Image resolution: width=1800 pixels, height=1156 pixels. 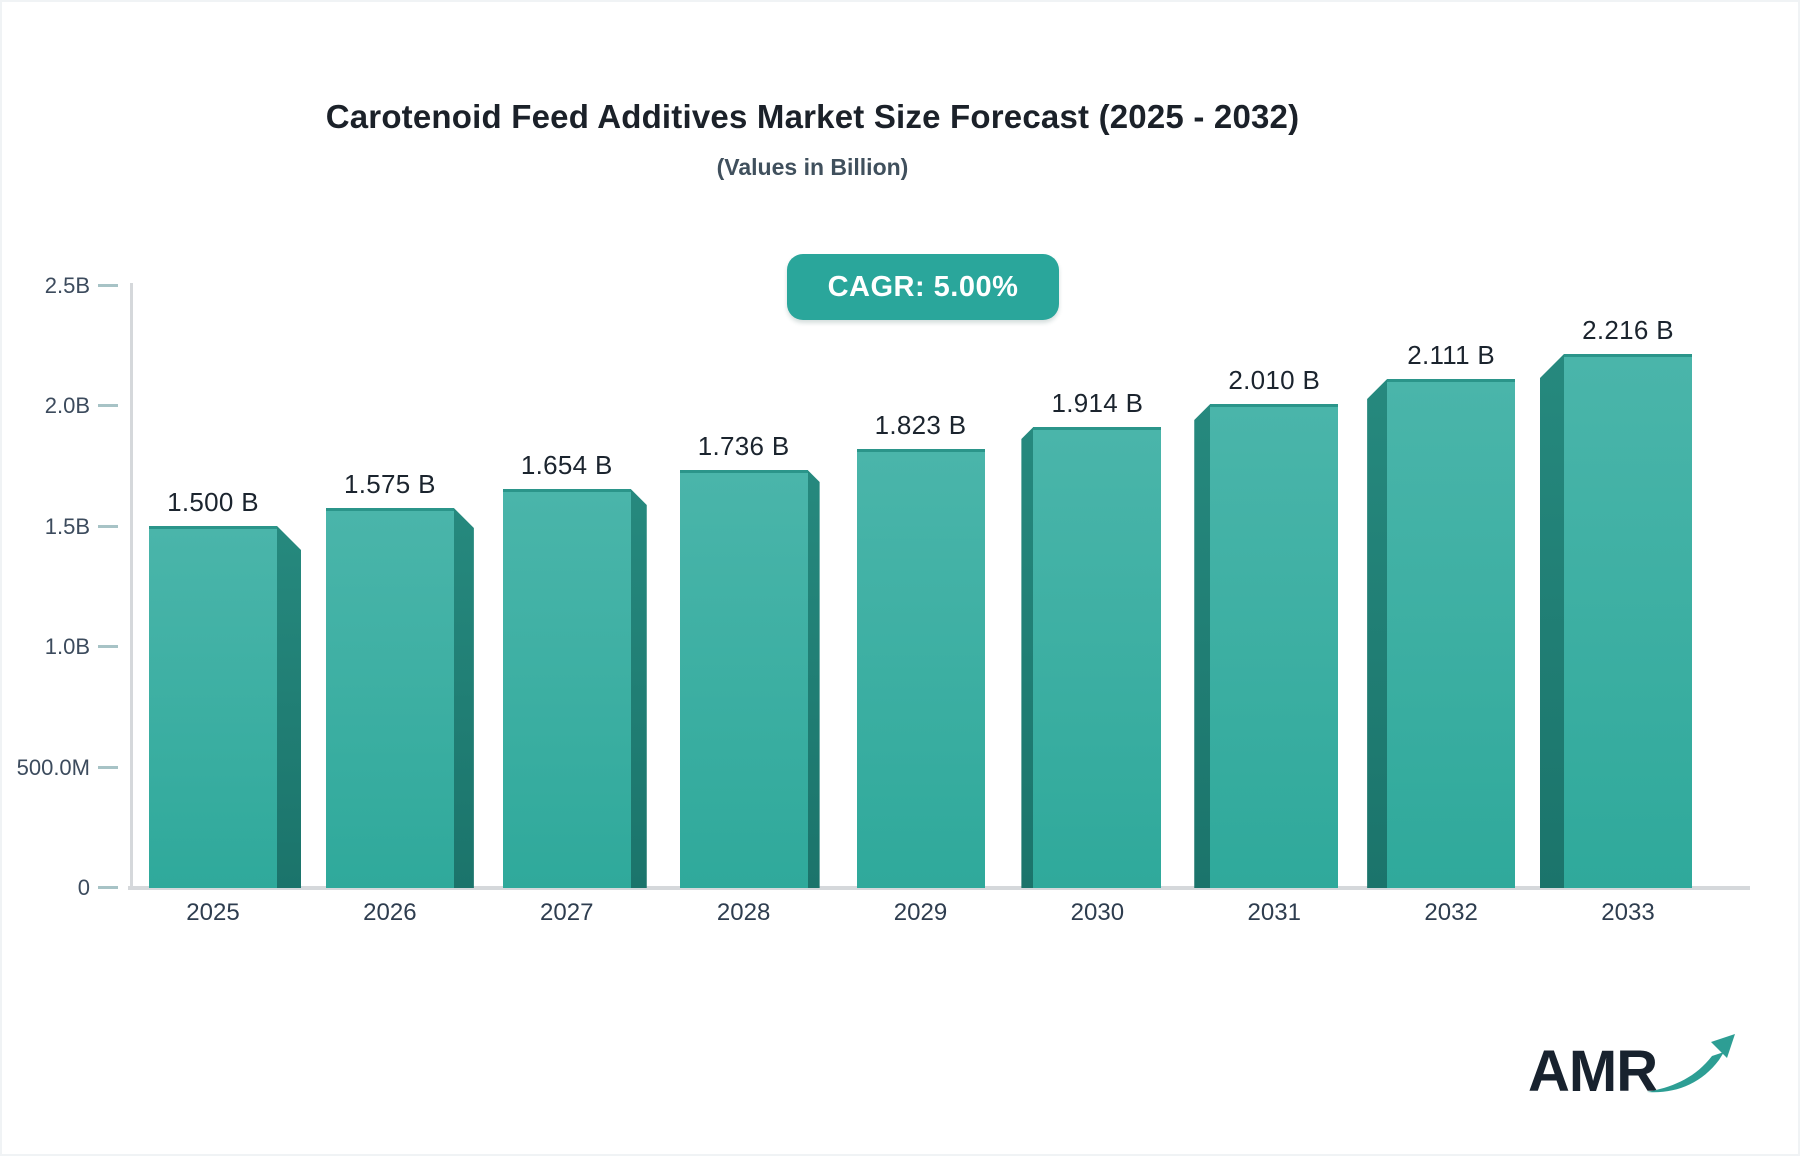 I want to click on bar-2027, so click(x=566, y=688).